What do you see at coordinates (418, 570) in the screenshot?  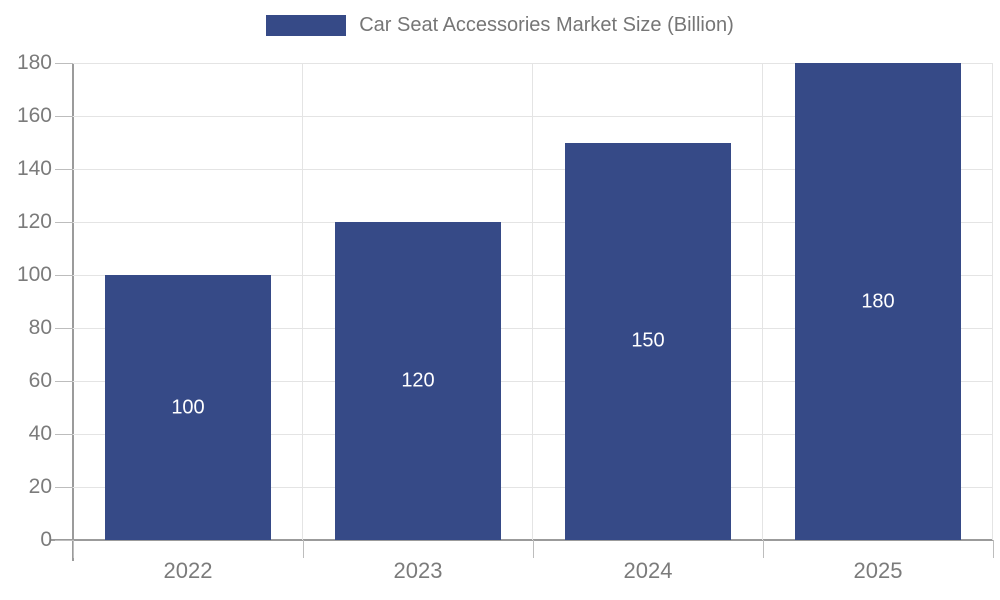 I see `x-tick-label: 2023` at bounding box center [418, 570].